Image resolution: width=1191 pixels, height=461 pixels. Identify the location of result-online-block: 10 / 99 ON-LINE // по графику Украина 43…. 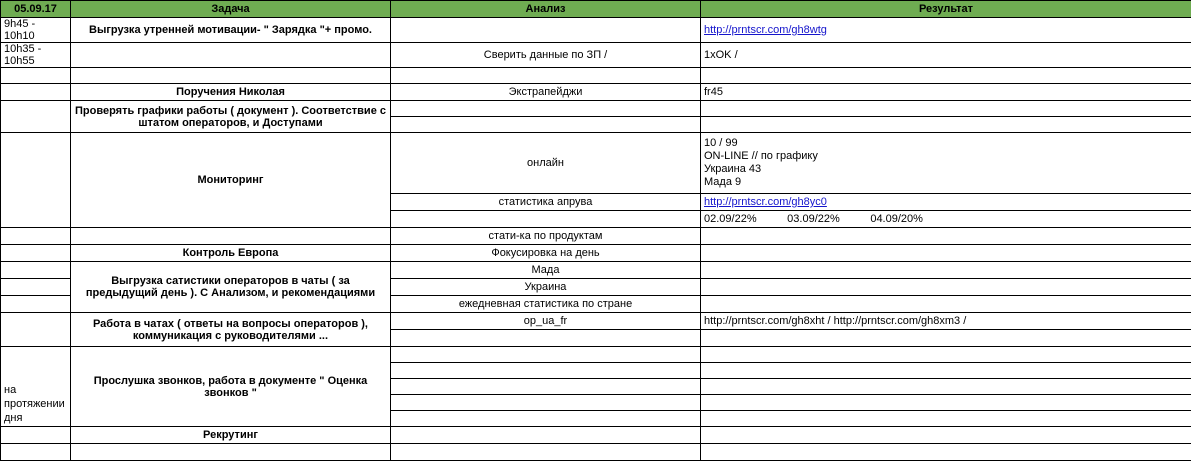
(946, 163).